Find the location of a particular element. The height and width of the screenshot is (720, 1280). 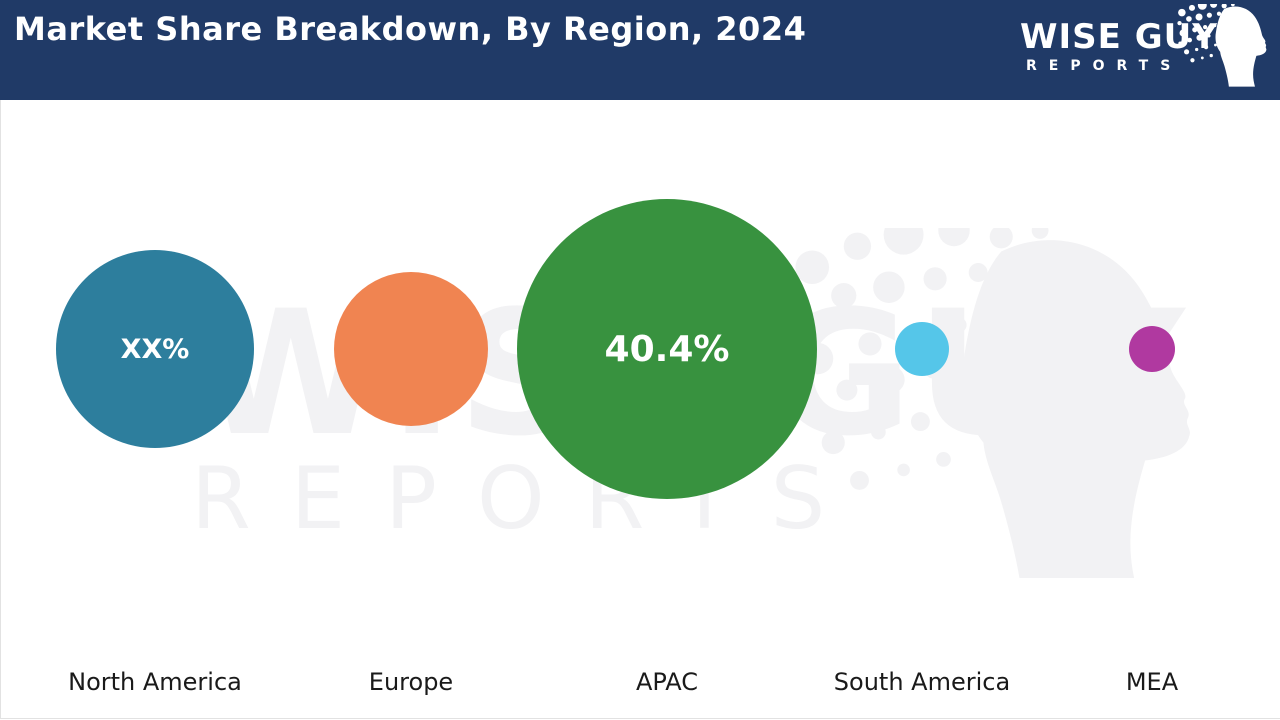

category-label-north-america: North America is located at coordinates (155, 682).